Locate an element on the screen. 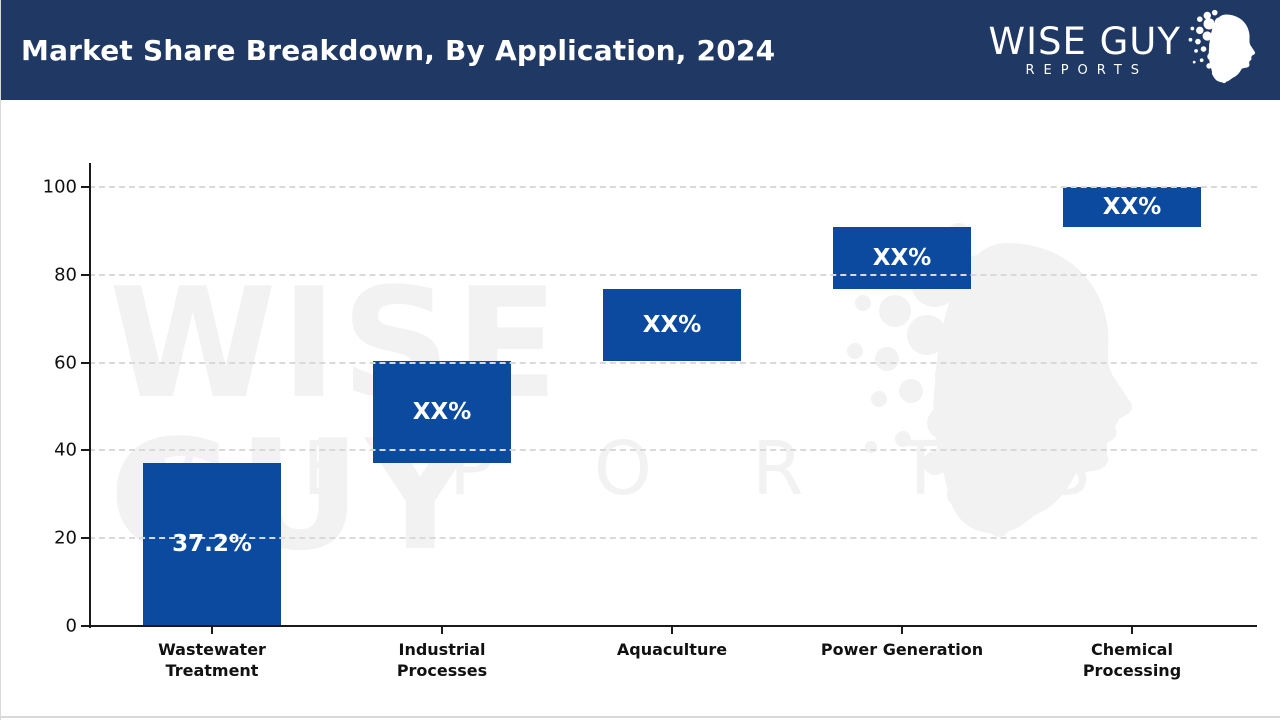 This screenshot has height=720, width=1280. y-tick-label: 80 is located at coordinates (65, 275).